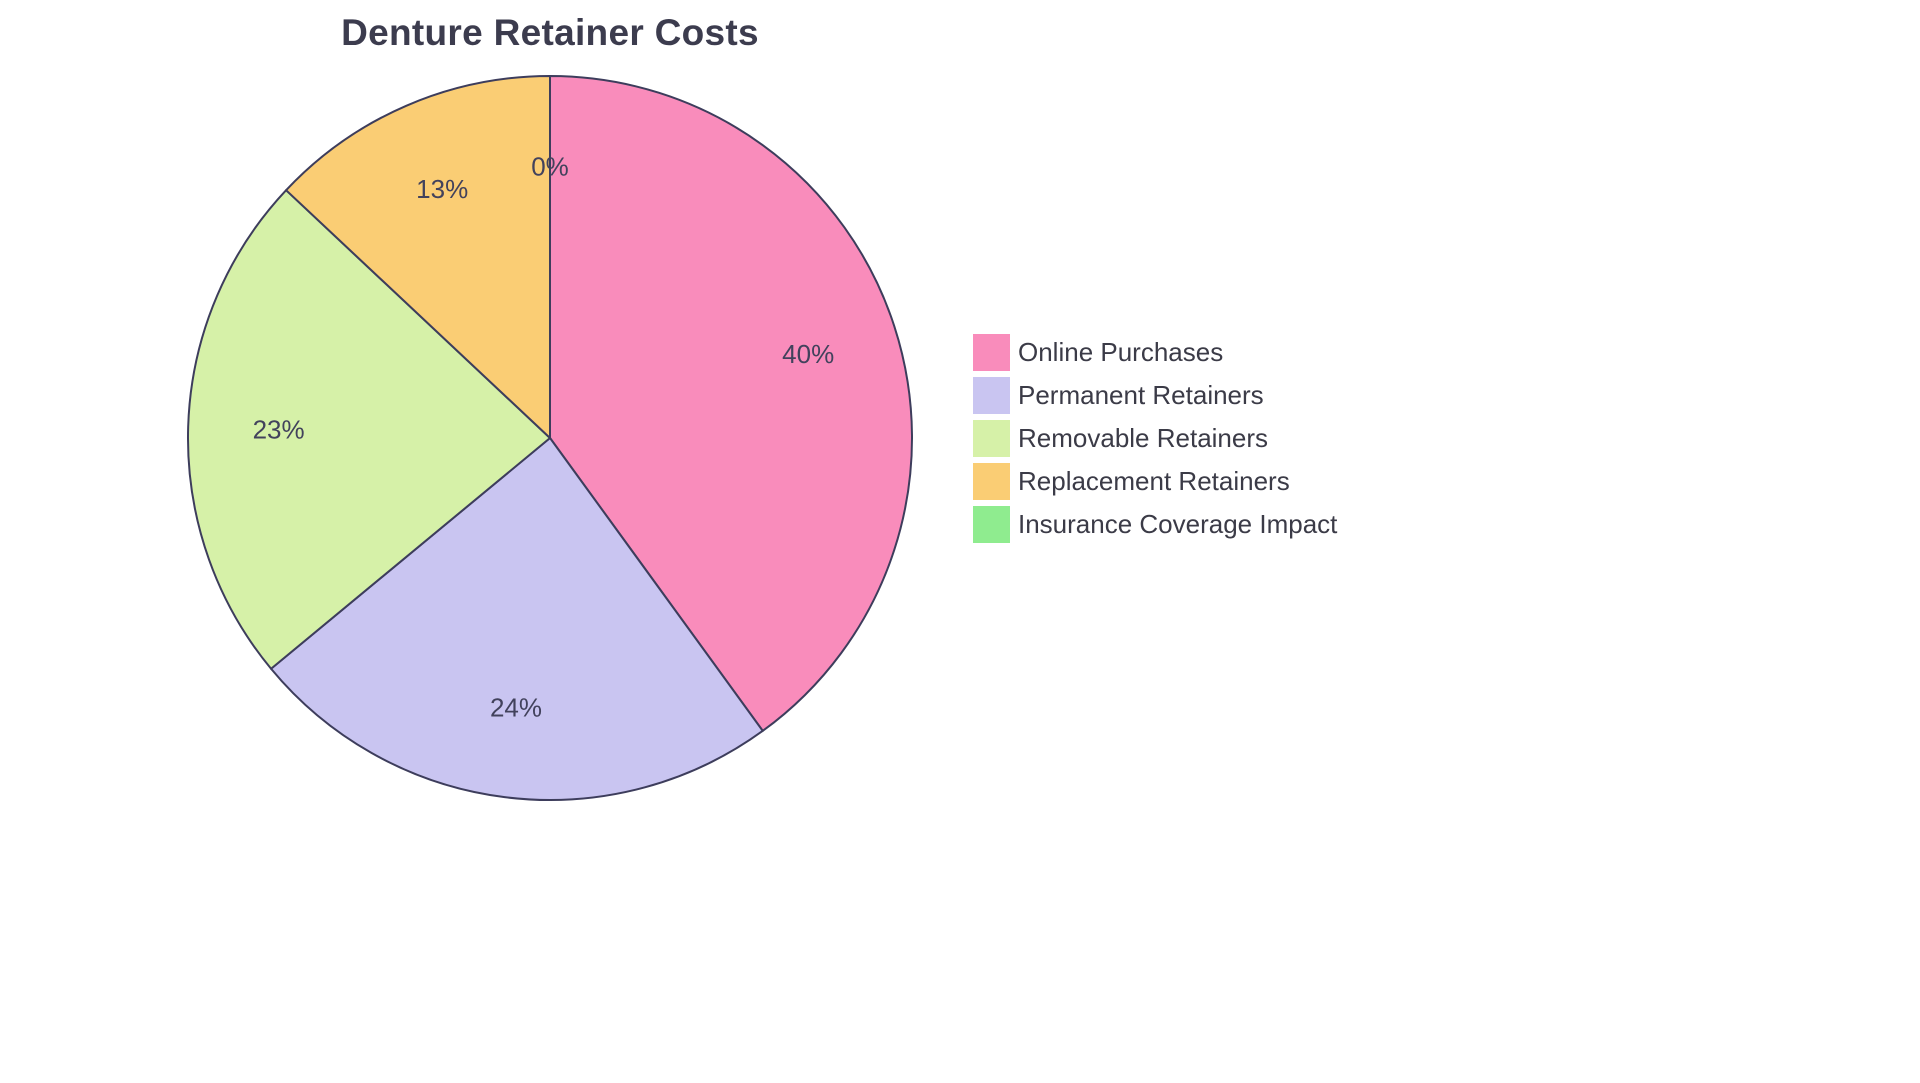 The width and height of the screenshot is (1920, 1083). Describe the element at coordinates (808, 354) in the screenshot. I see `pie-percent-label: 40%` at that location.